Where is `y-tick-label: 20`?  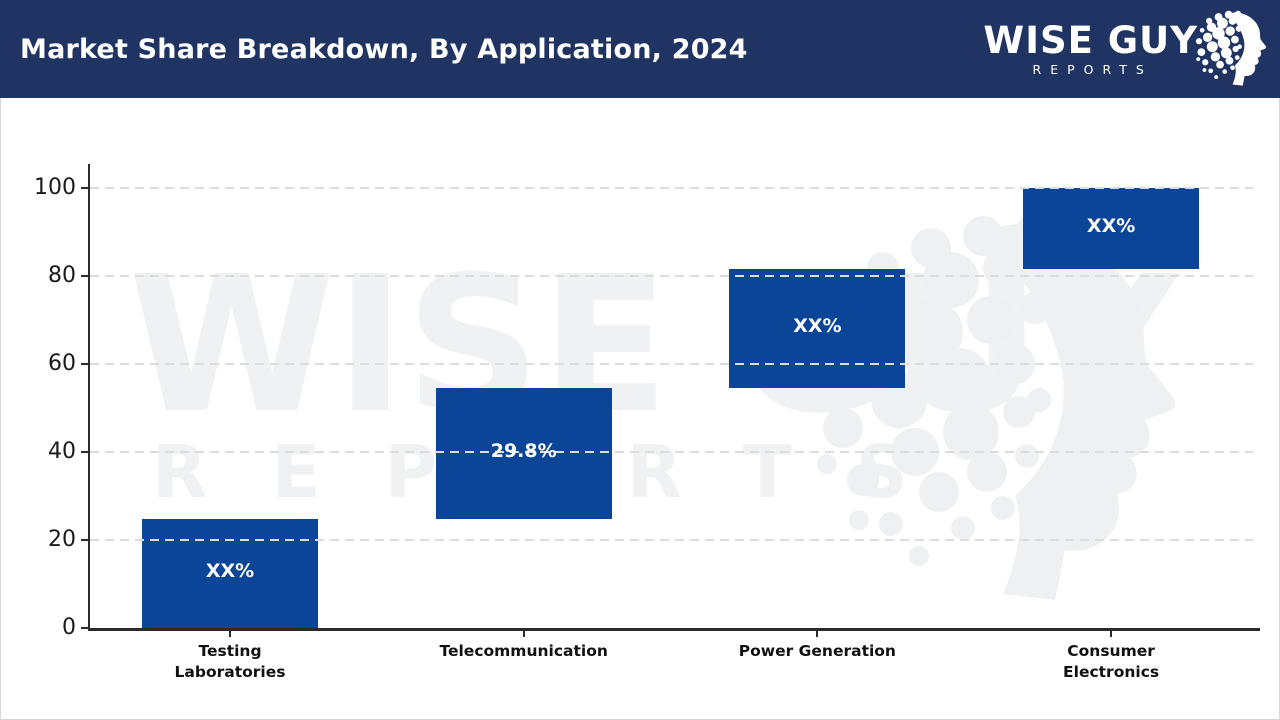
y-tick-label: 20 is located at coordinates (62, 539).